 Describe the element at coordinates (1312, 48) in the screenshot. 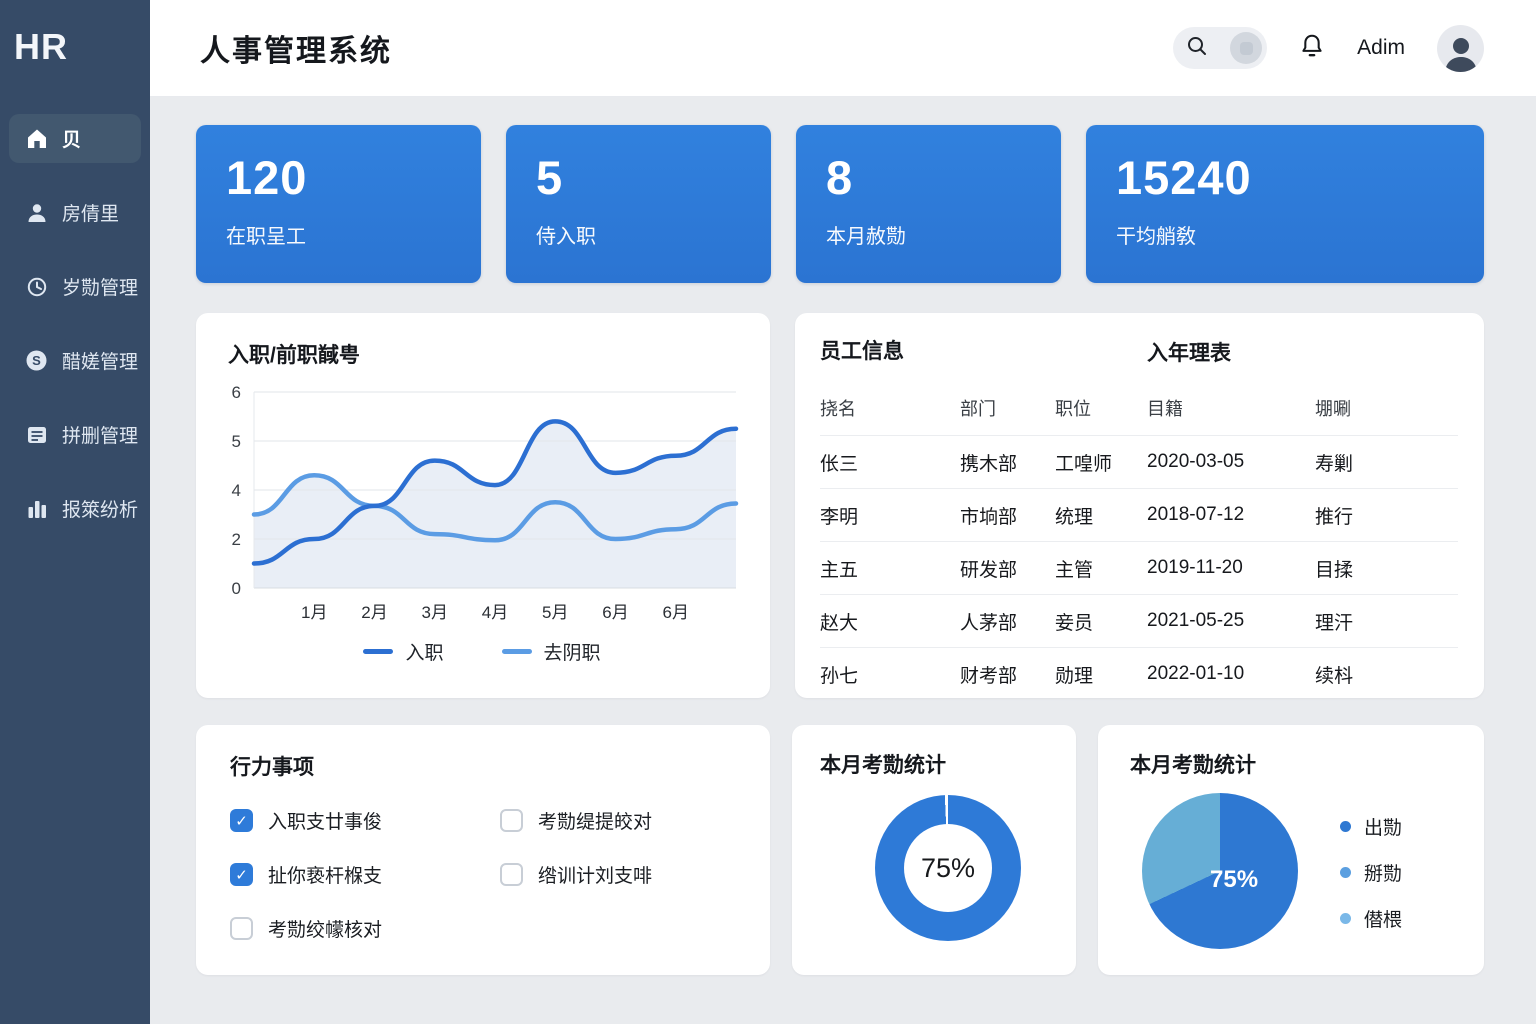

I see `bell-icon` at that location.